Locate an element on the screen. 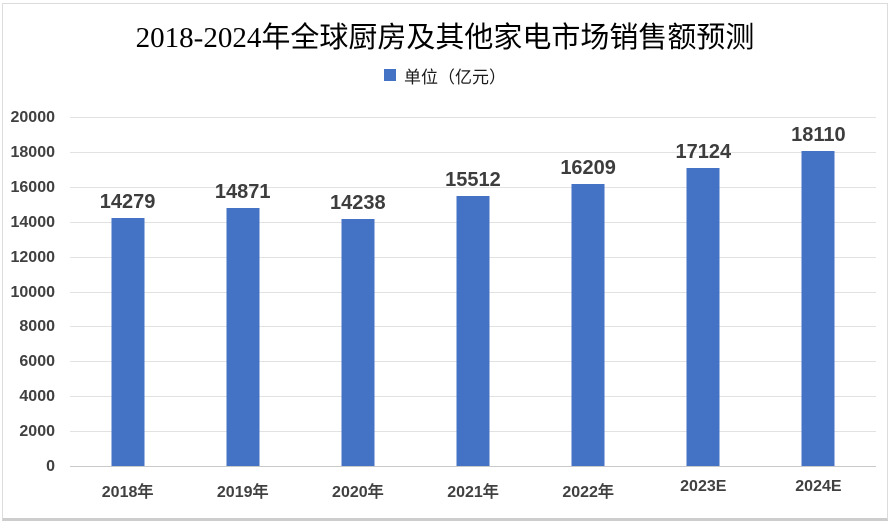 This screenshot has width=890, height=524. bar-column: 14871 is located at coordinates (242, 292).